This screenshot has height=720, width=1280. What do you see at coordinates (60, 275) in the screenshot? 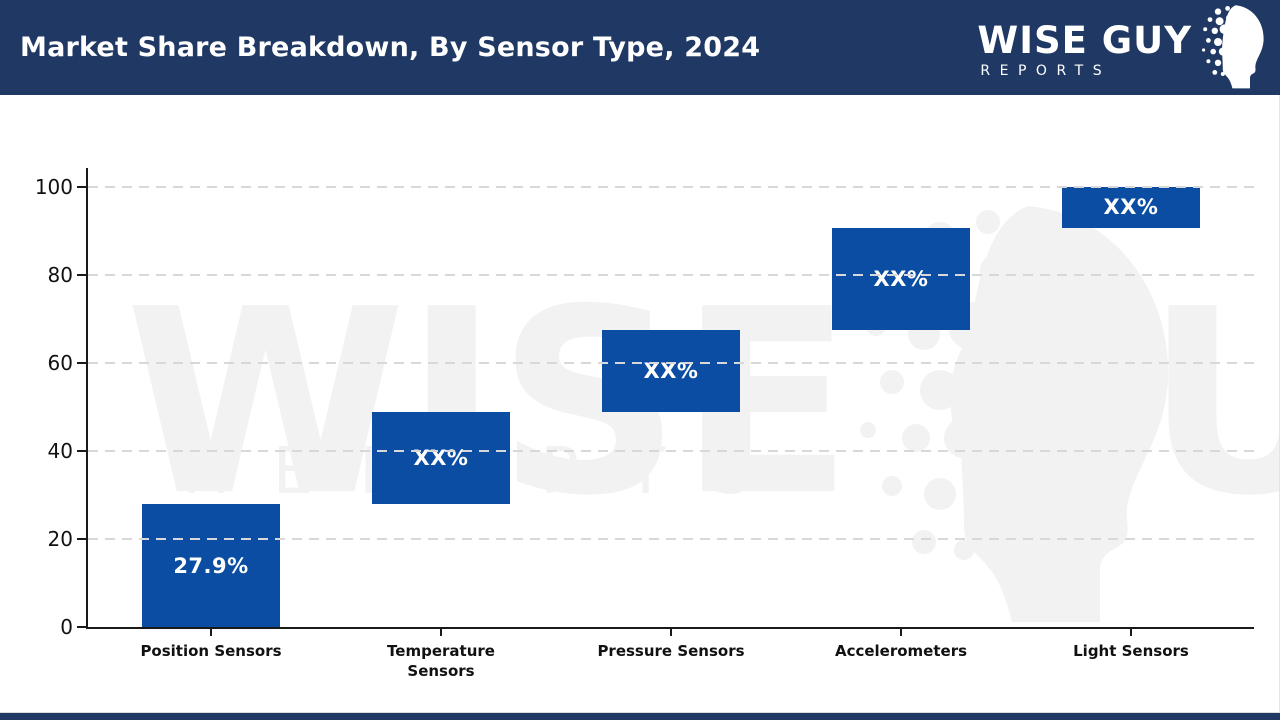
I see `y-axis-tick-label: 80` at bounding box center [60, 275].